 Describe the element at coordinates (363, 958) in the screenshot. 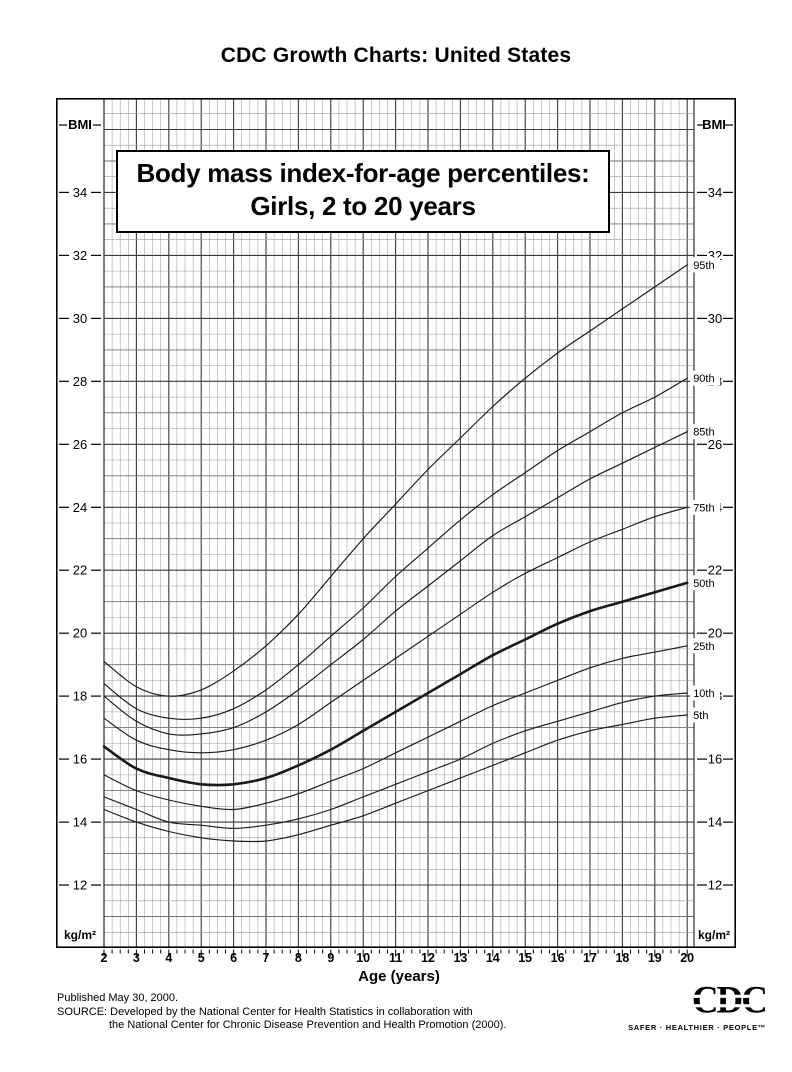

I see `x-tick-label: 10` at that location.